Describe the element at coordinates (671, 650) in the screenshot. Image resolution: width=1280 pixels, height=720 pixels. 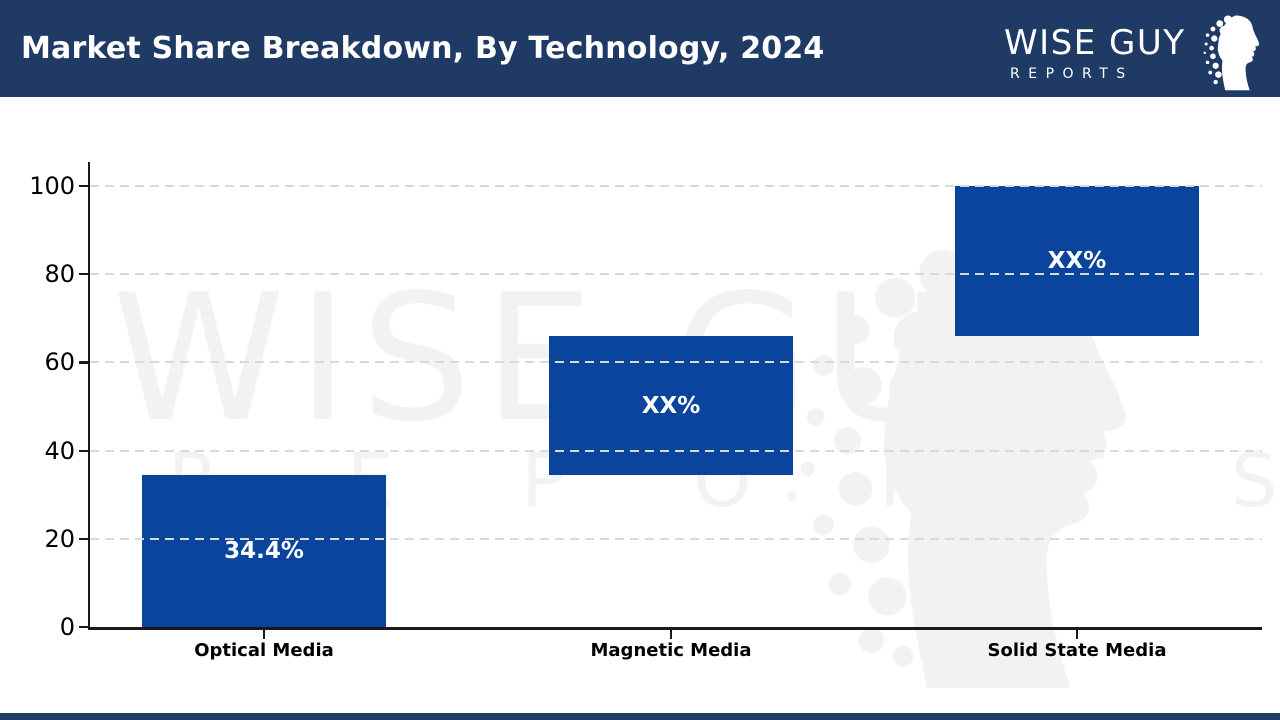
I see `x-axis-label-magnetic-media: Magnetic Media` at that location.